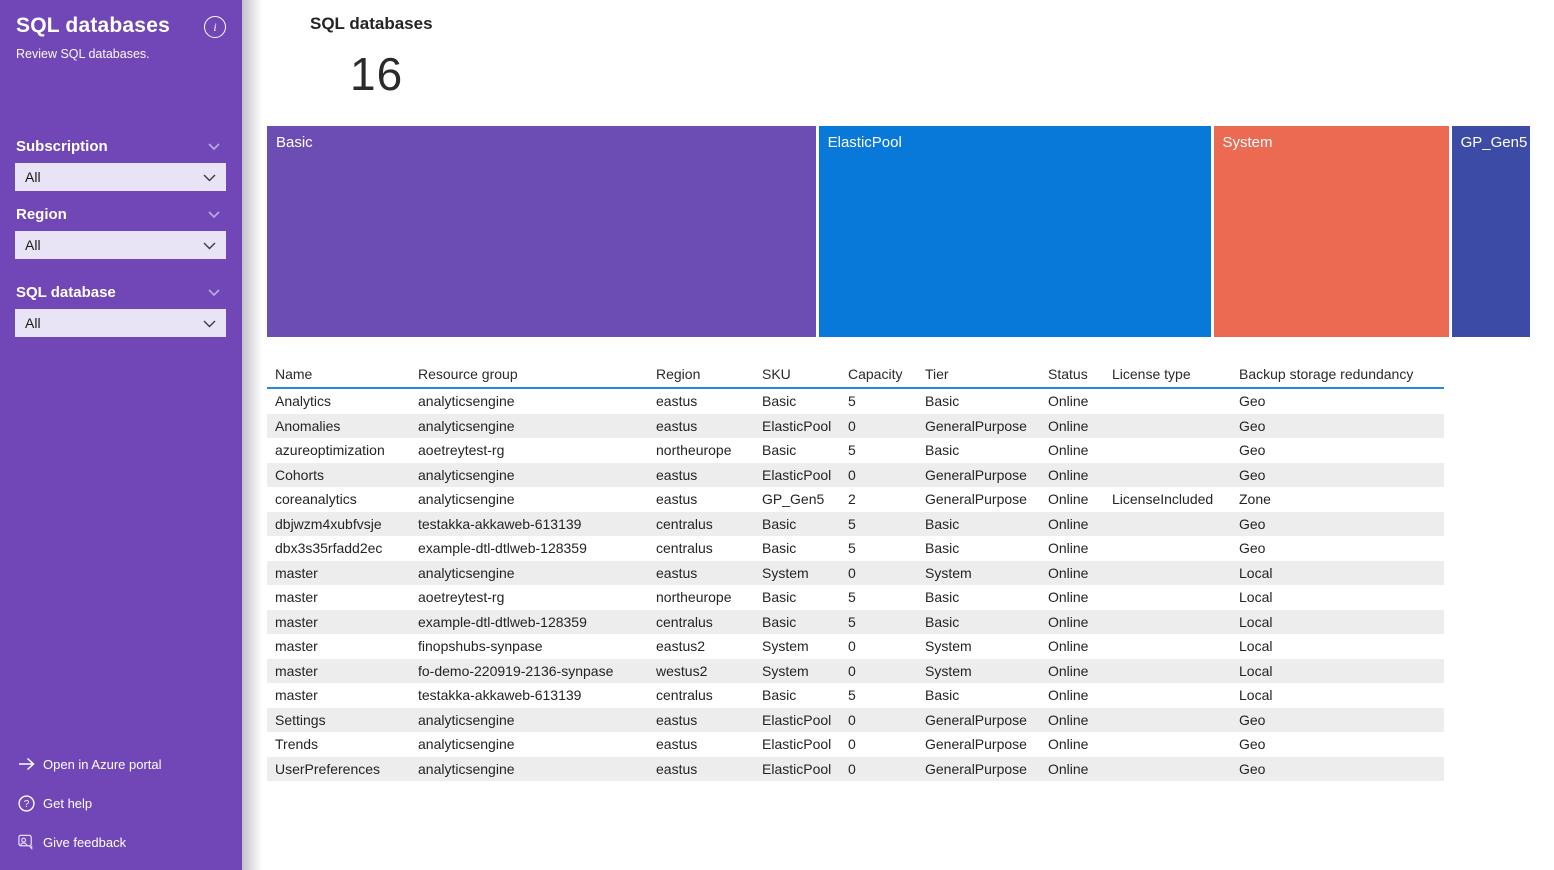  I want to click on column-header-backup-storage-redundancy: Backup storage redundancy, so click(1326, 373).